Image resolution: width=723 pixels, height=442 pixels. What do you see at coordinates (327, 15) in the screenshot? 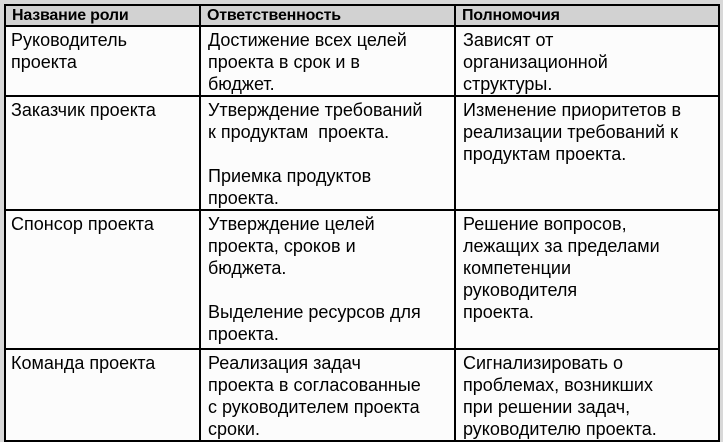
I see `column-header-responsibility: Ответственность` at bounding box center [327, 15].